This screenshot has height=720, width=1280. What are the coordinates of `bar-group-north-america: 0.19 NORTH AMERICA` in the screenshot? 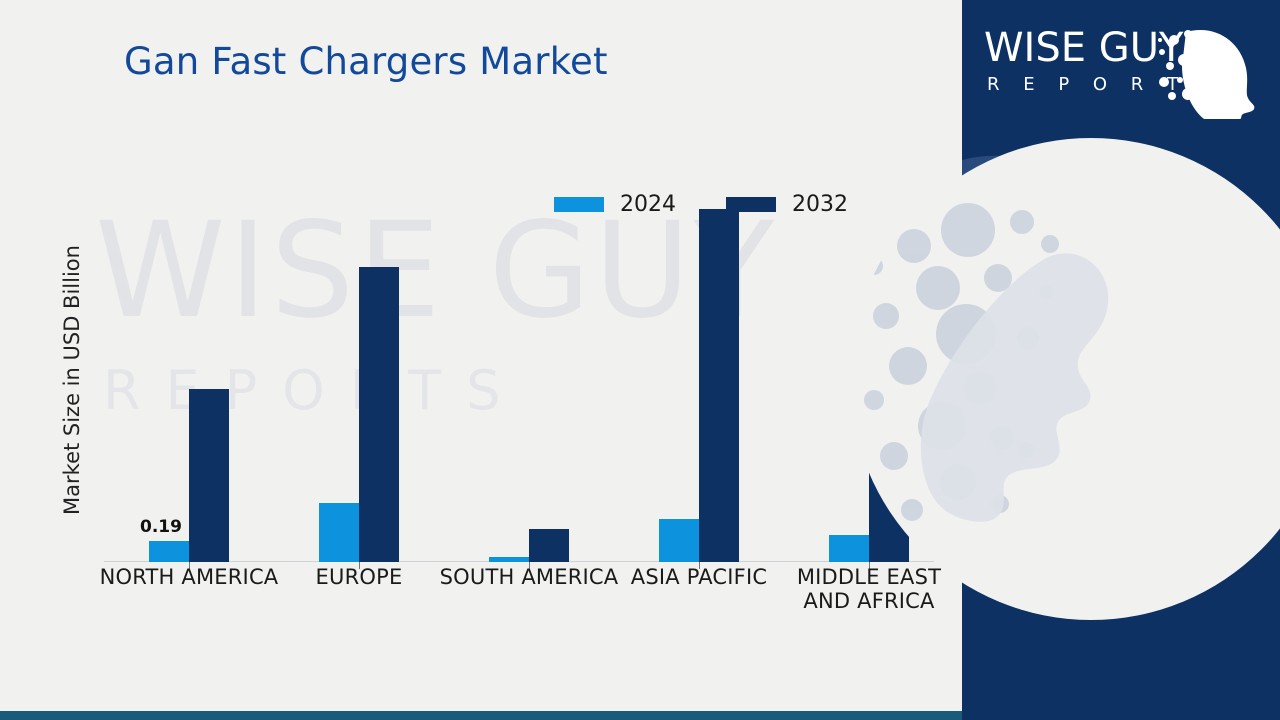 It's located at (189, 359).